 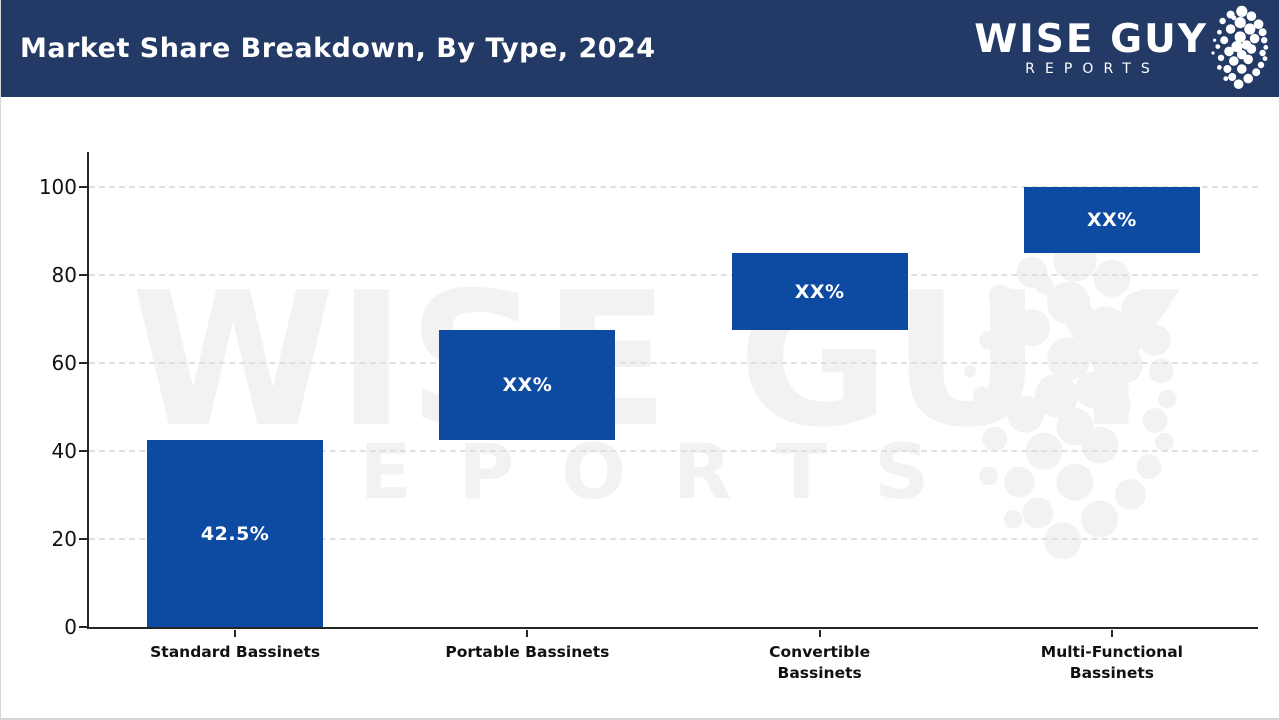 I want to click on logo-head-dots-icon, so click(x=1240, y=47).